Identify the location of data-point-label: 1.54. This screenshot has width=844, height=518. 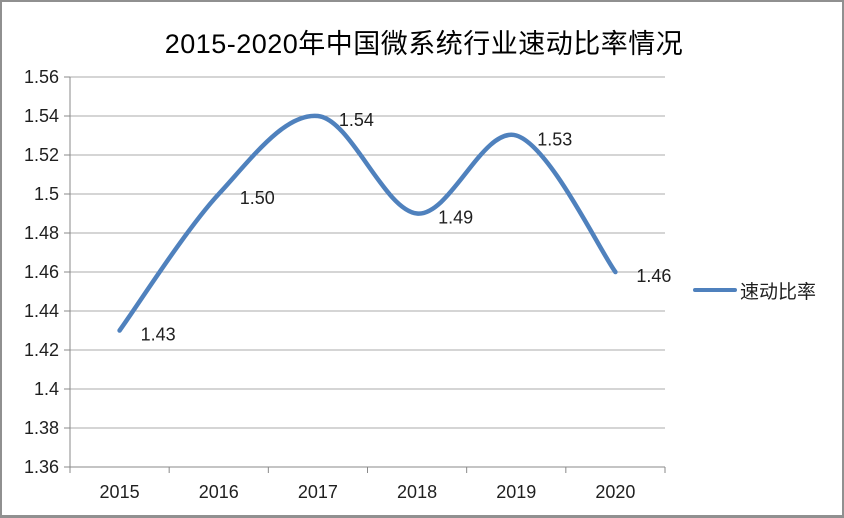
(356, 120).